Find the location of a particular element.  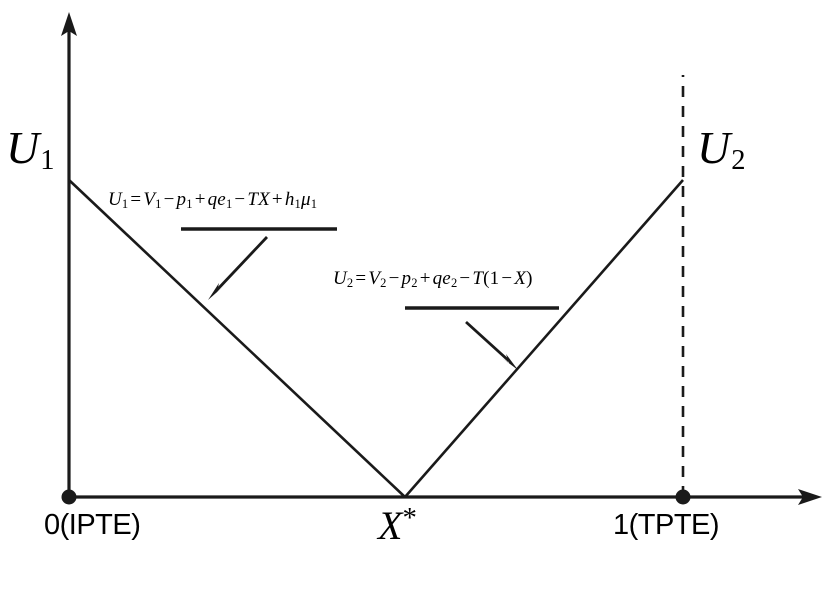

u1-axis-label: U1 is located at coordinates (30, 150).